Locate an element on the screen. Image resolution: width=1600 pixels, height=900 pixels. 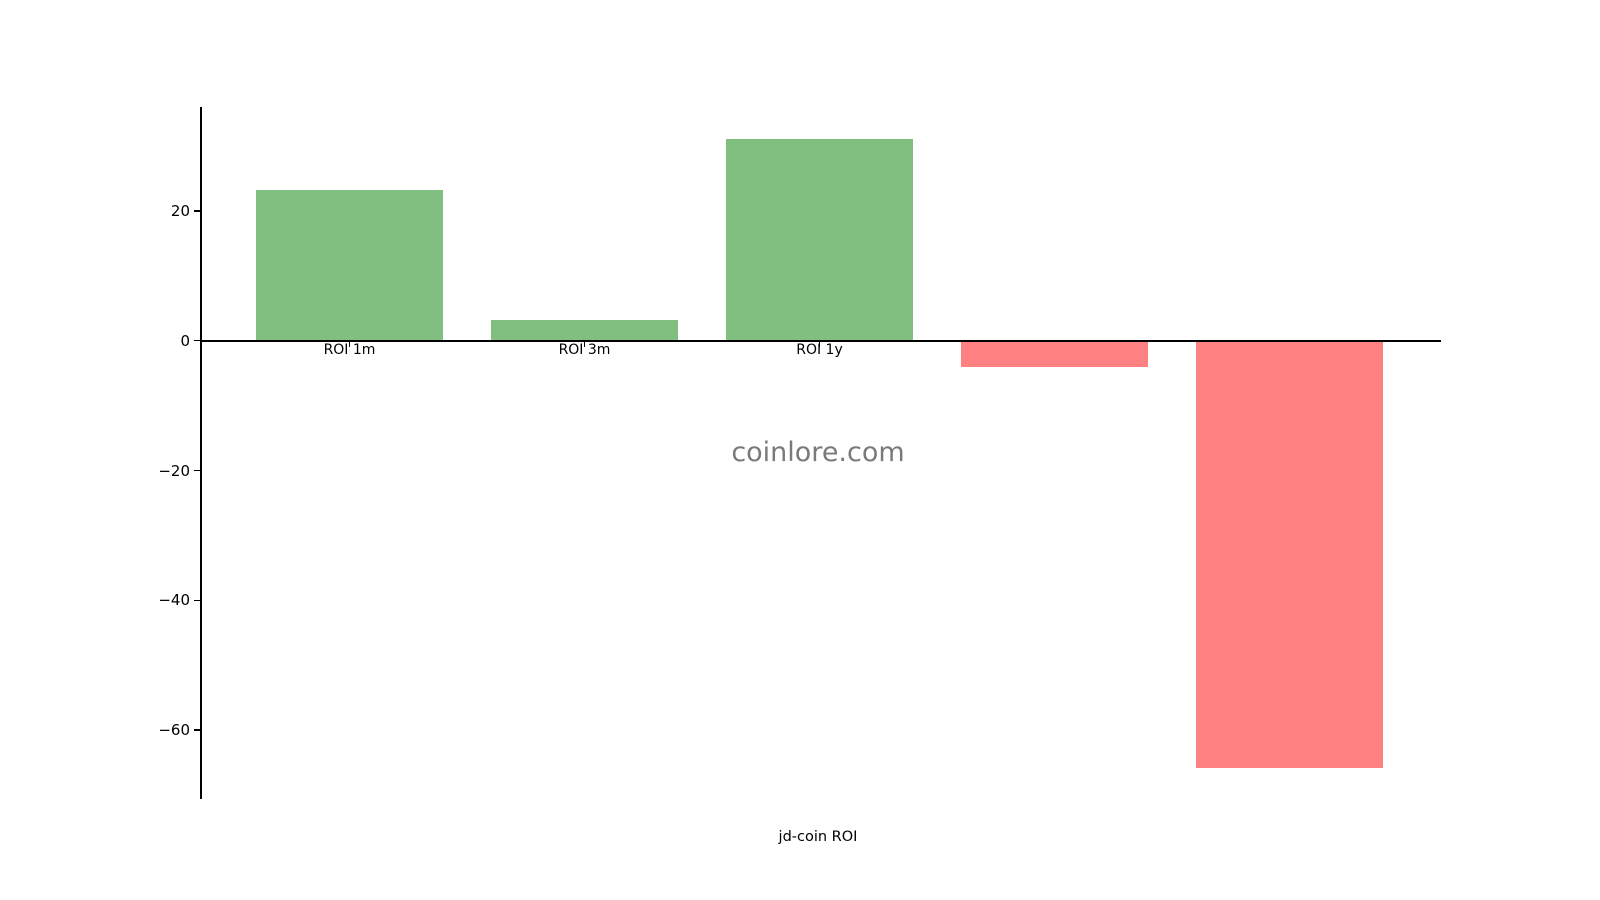
y-tick-label: −60 is located at coordinates (174, 730).